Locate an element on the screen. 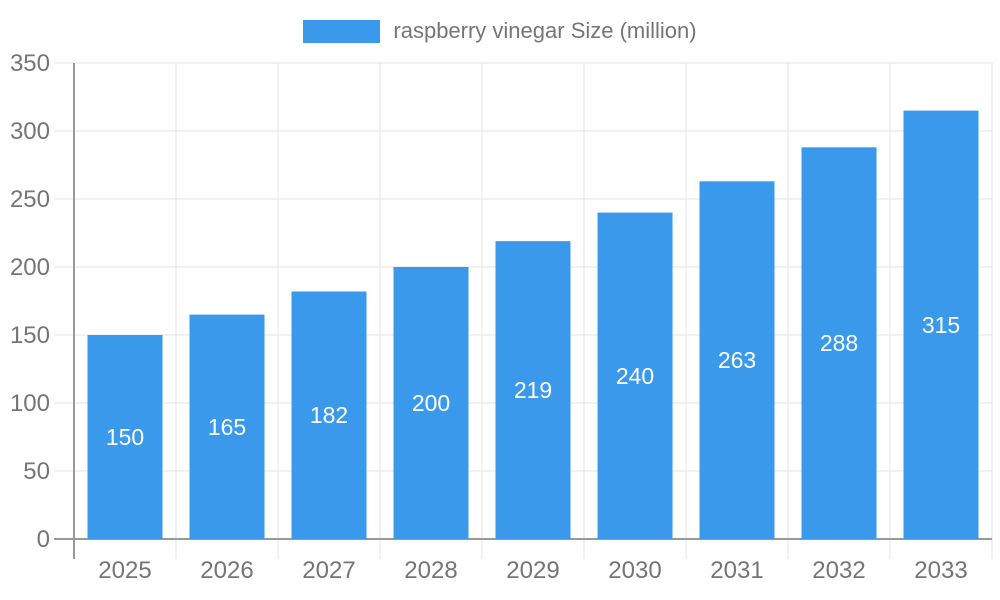  bar-2029 is located at coordinates (533, 390).